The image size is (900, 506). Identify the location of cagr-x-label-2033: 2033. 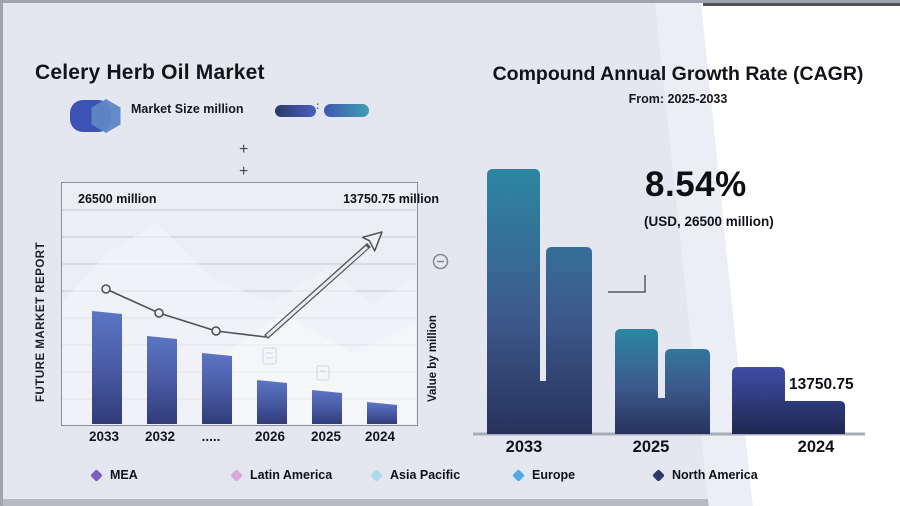
(524, 447).